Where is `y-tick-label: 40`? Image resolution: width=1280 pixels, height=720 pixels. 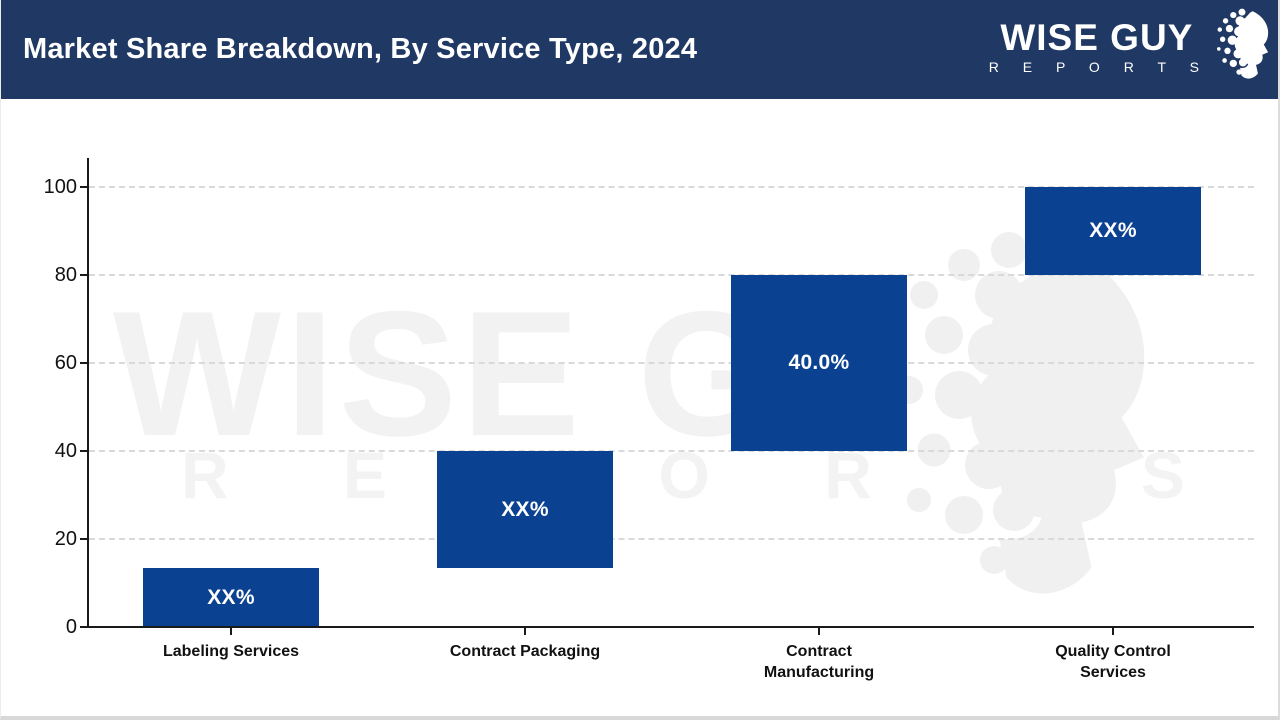 y-tick-label: 40 is located at coordinates (65, 451).